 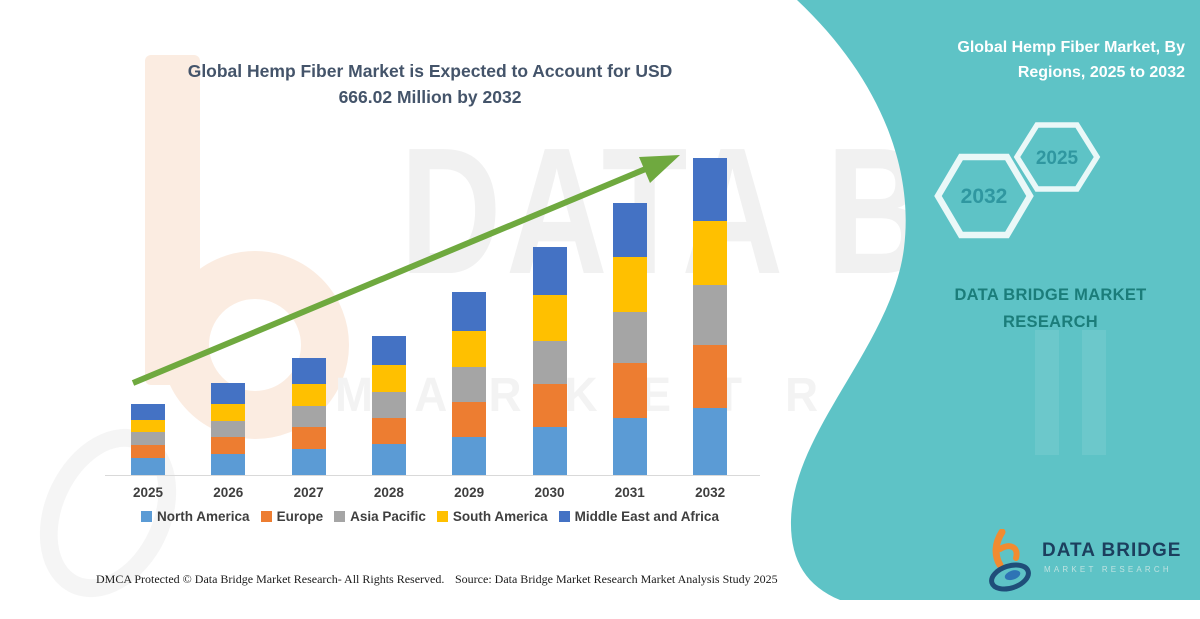 What do you see at coordinates (308, 492) in the screenshot?
I see `x-axis-label-2027: 2027` at bounding box center [308, 492].